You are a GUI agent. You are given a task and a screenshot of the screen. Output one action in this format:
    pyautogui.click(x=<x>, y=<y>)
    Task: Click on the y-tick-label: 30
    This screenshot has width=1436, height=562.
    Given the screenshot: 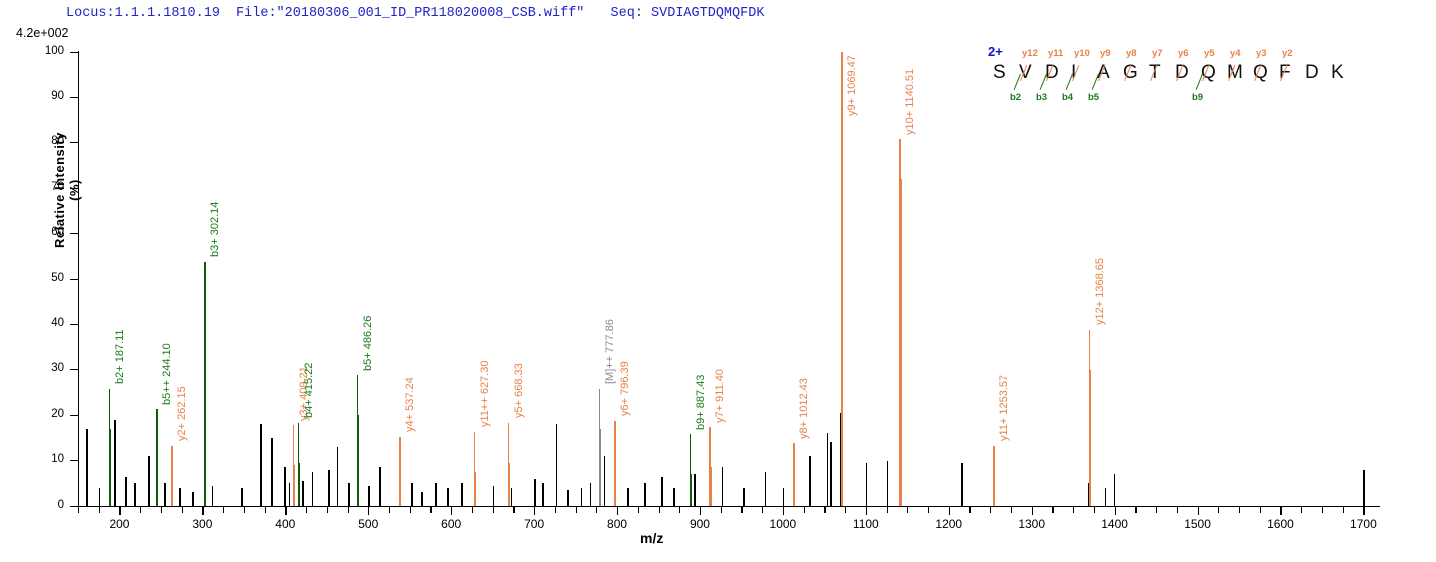 What is the action you would take?
    pyautogui.click(x=57, y=368)
    